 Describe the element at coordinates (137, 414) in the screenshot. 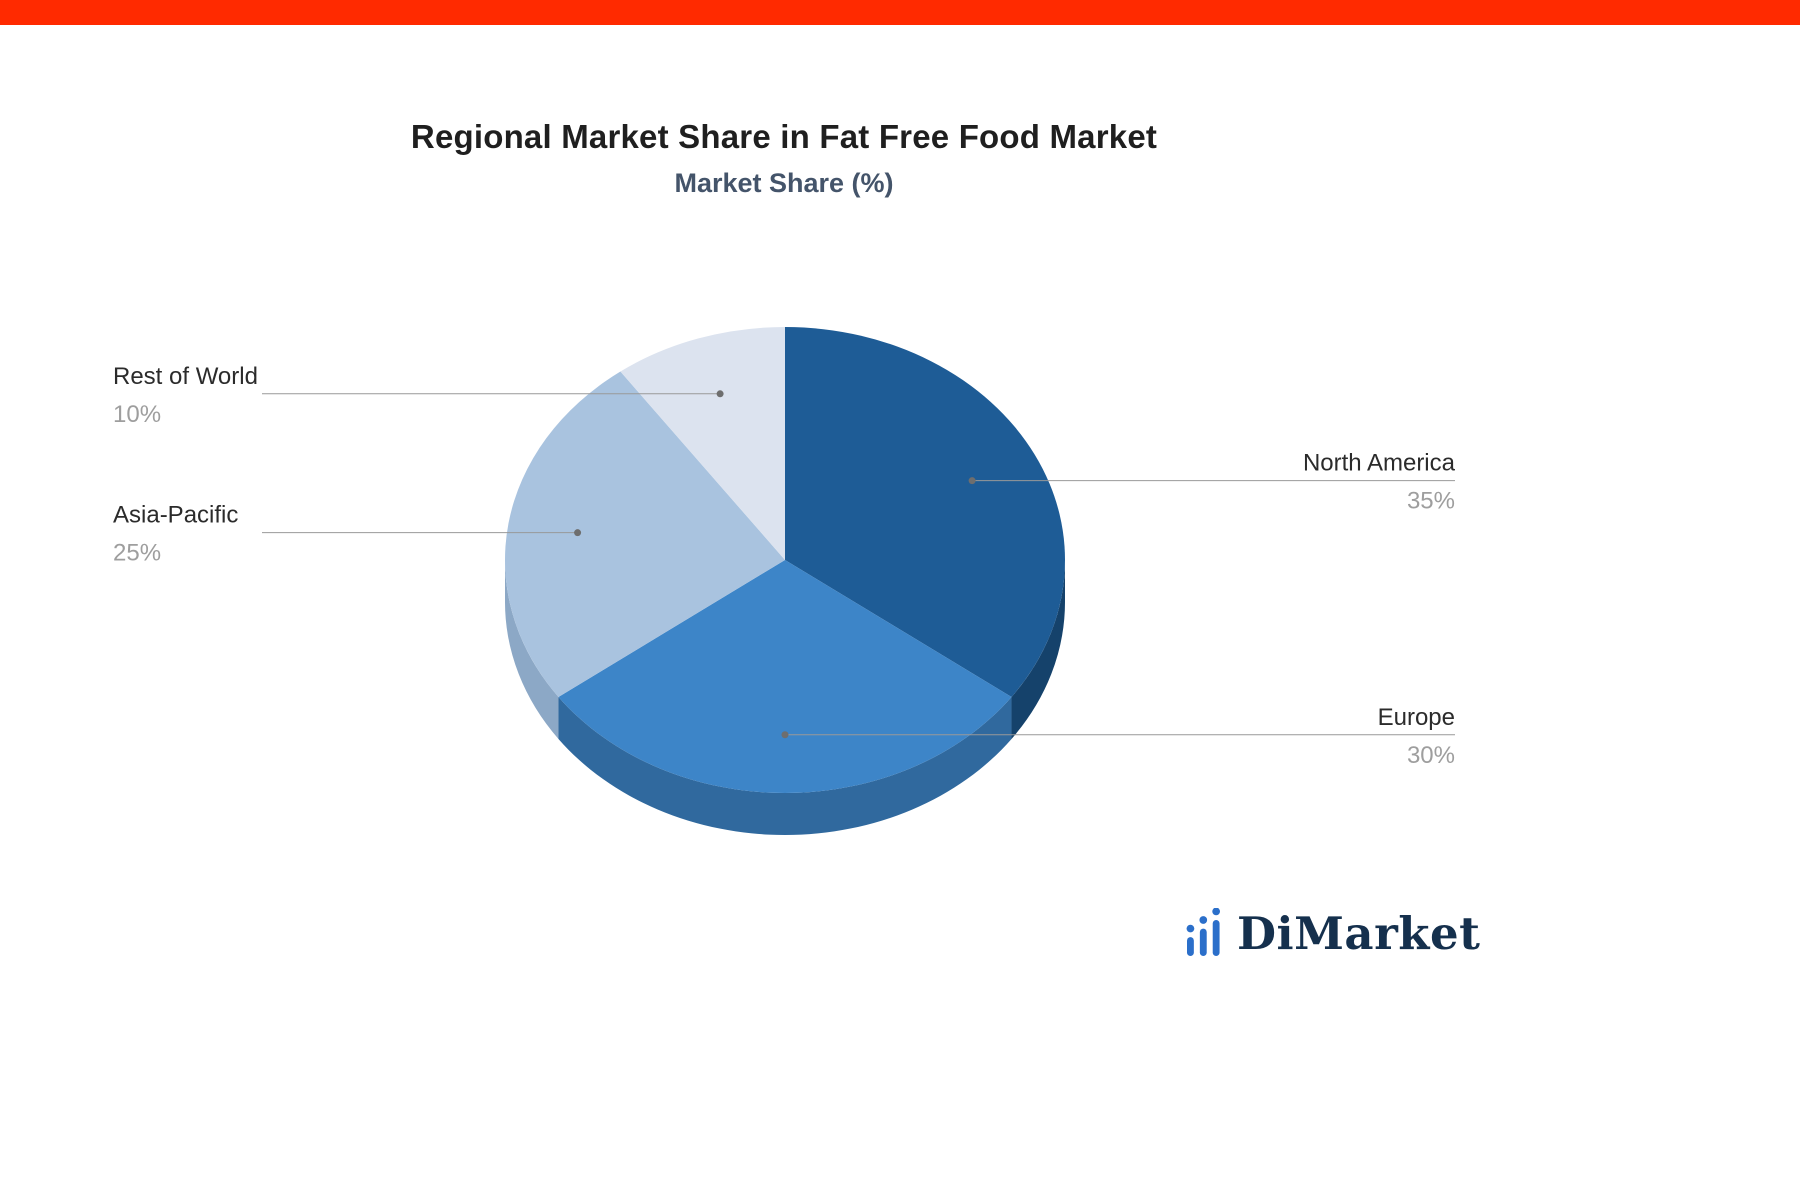

I see `slice-value-rest-of-world: 10%` at that location.